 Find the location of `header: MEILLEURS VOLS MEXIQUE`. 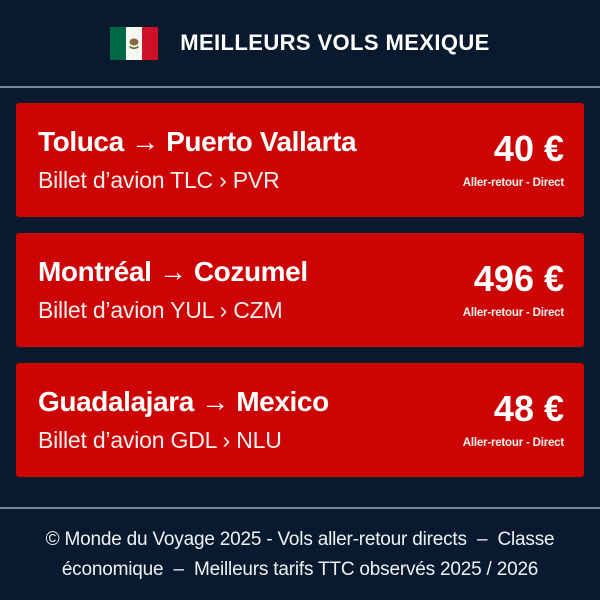

header: MEILLEURS VOLS MEXIQUE is located at coordinates (300, 43).